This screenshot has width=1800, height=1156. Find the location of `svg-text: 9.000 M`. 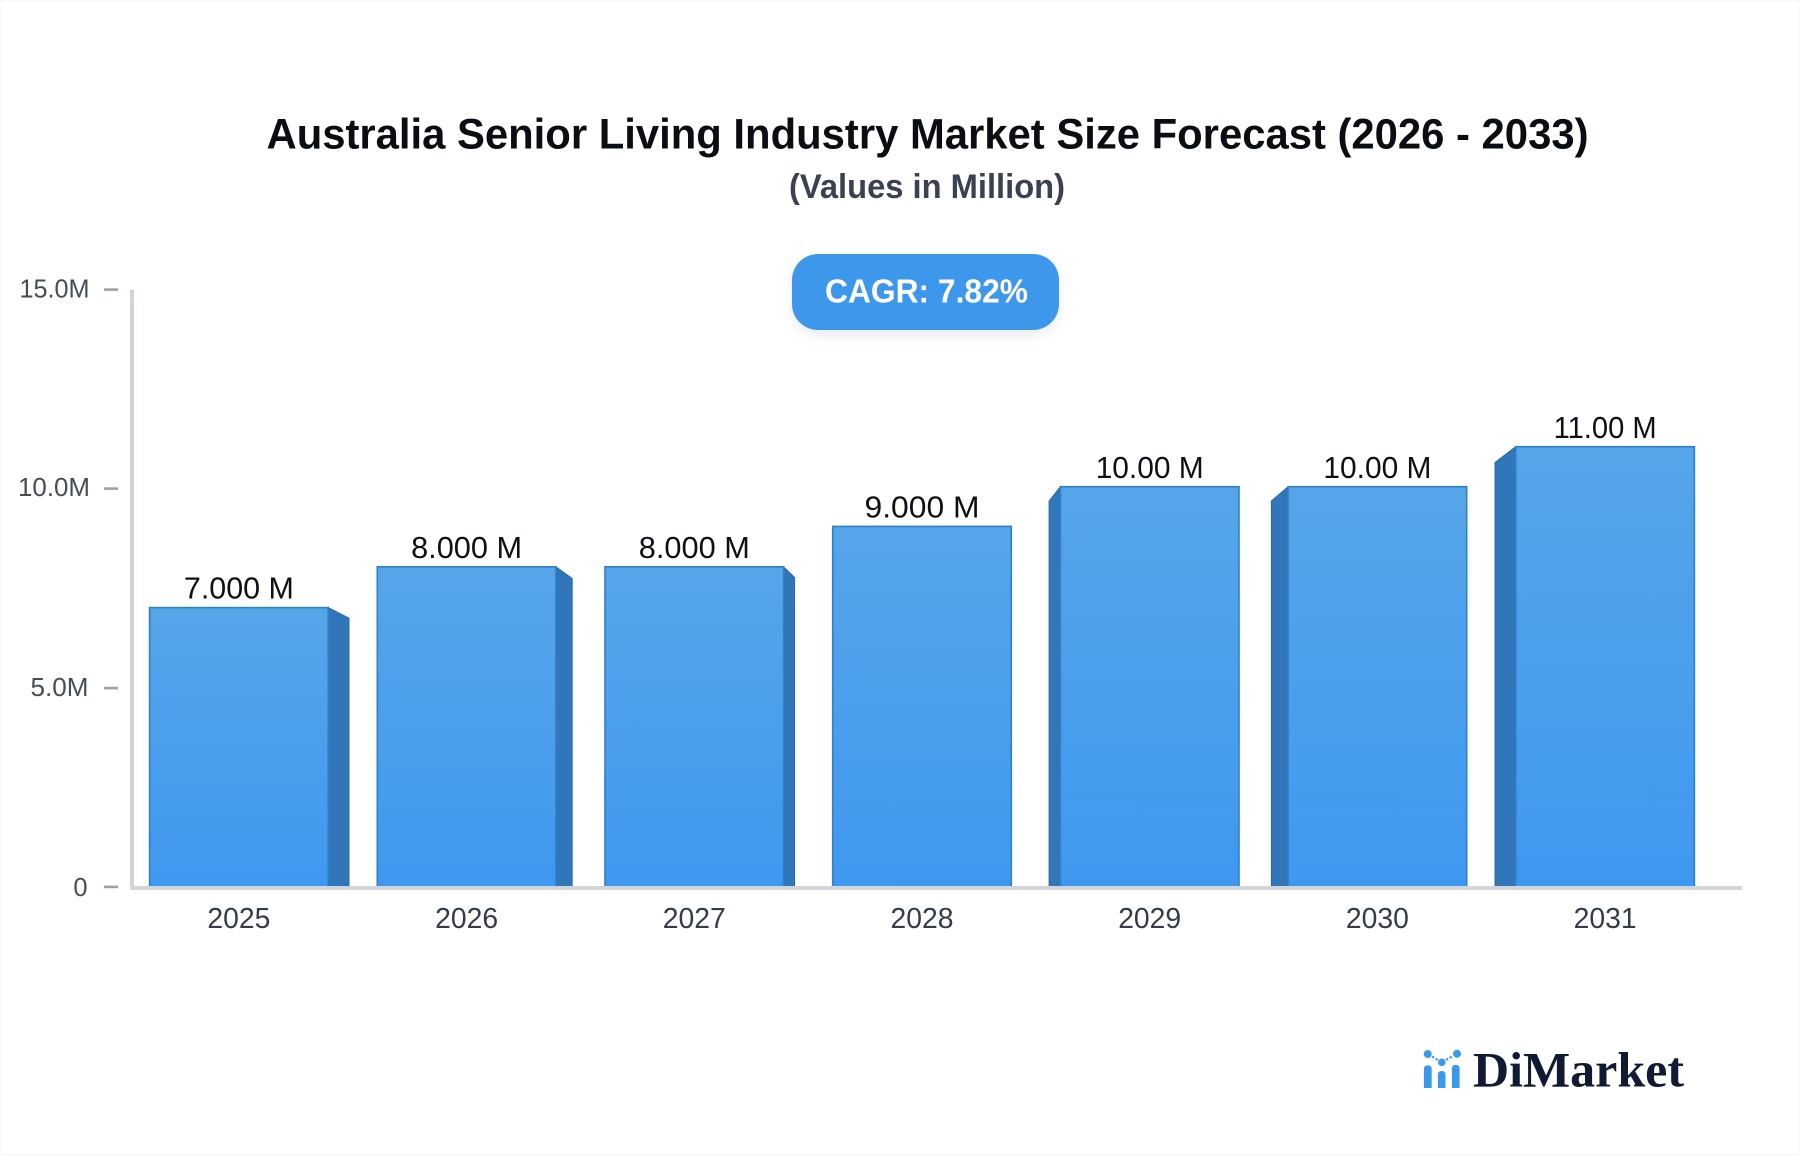

svg-text: 9.000 M is located at coordinates (922, 507).